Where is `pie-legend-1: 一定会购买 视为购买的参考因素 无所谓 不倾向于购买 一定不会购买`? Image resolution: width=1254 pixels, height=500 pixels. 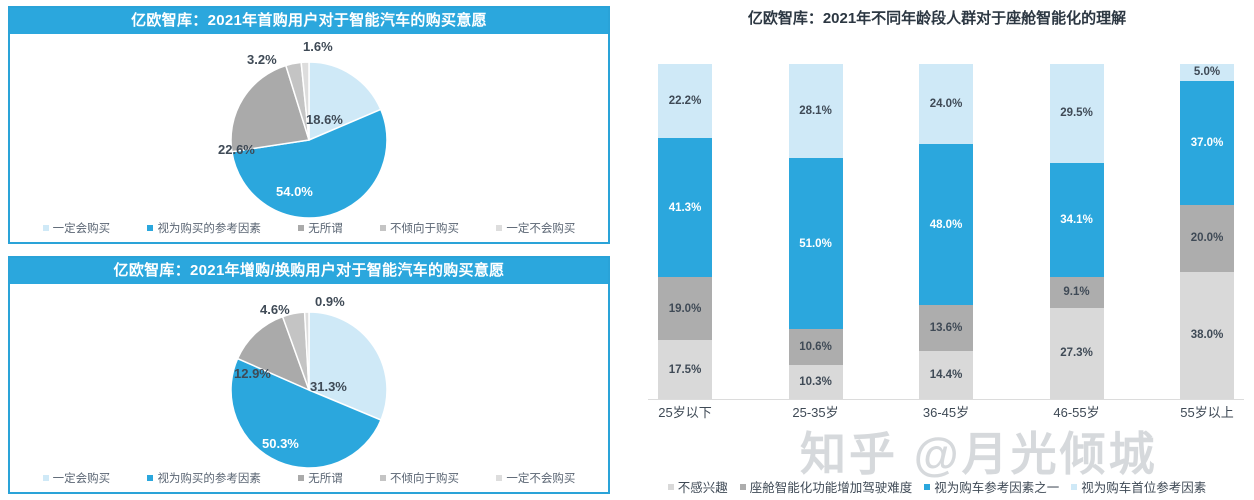
pie-legend-1: 一定会购买 视为购买的参考因素 无所谓 不倾向于购买 一定不会购买 is located at coordinates (309, 229).